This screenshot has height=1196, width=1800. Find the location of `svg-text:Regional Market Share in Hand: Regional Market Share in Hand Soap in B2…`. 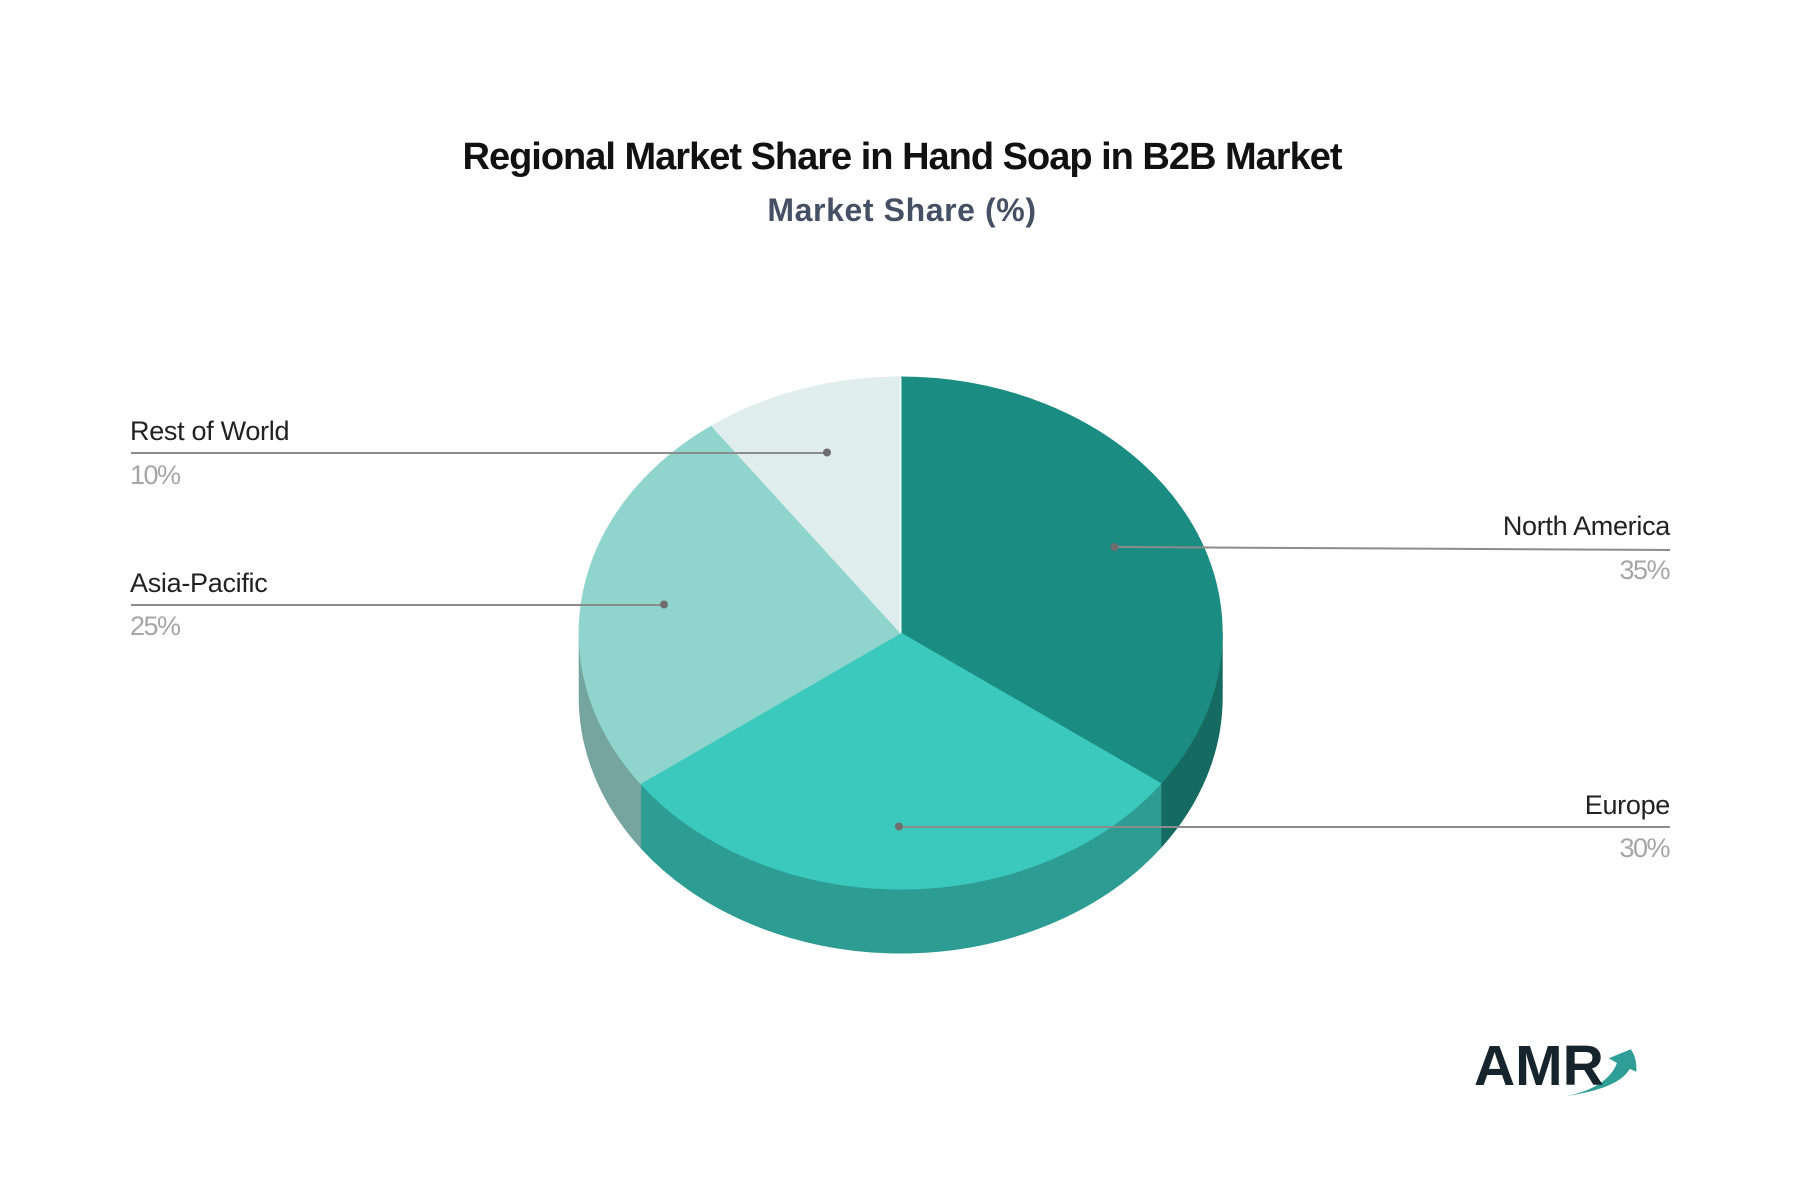

svg-text:Regional Market Share in Hand: Regional Market Share in Hand Soap in B2… is located at coordinates (903, 157).